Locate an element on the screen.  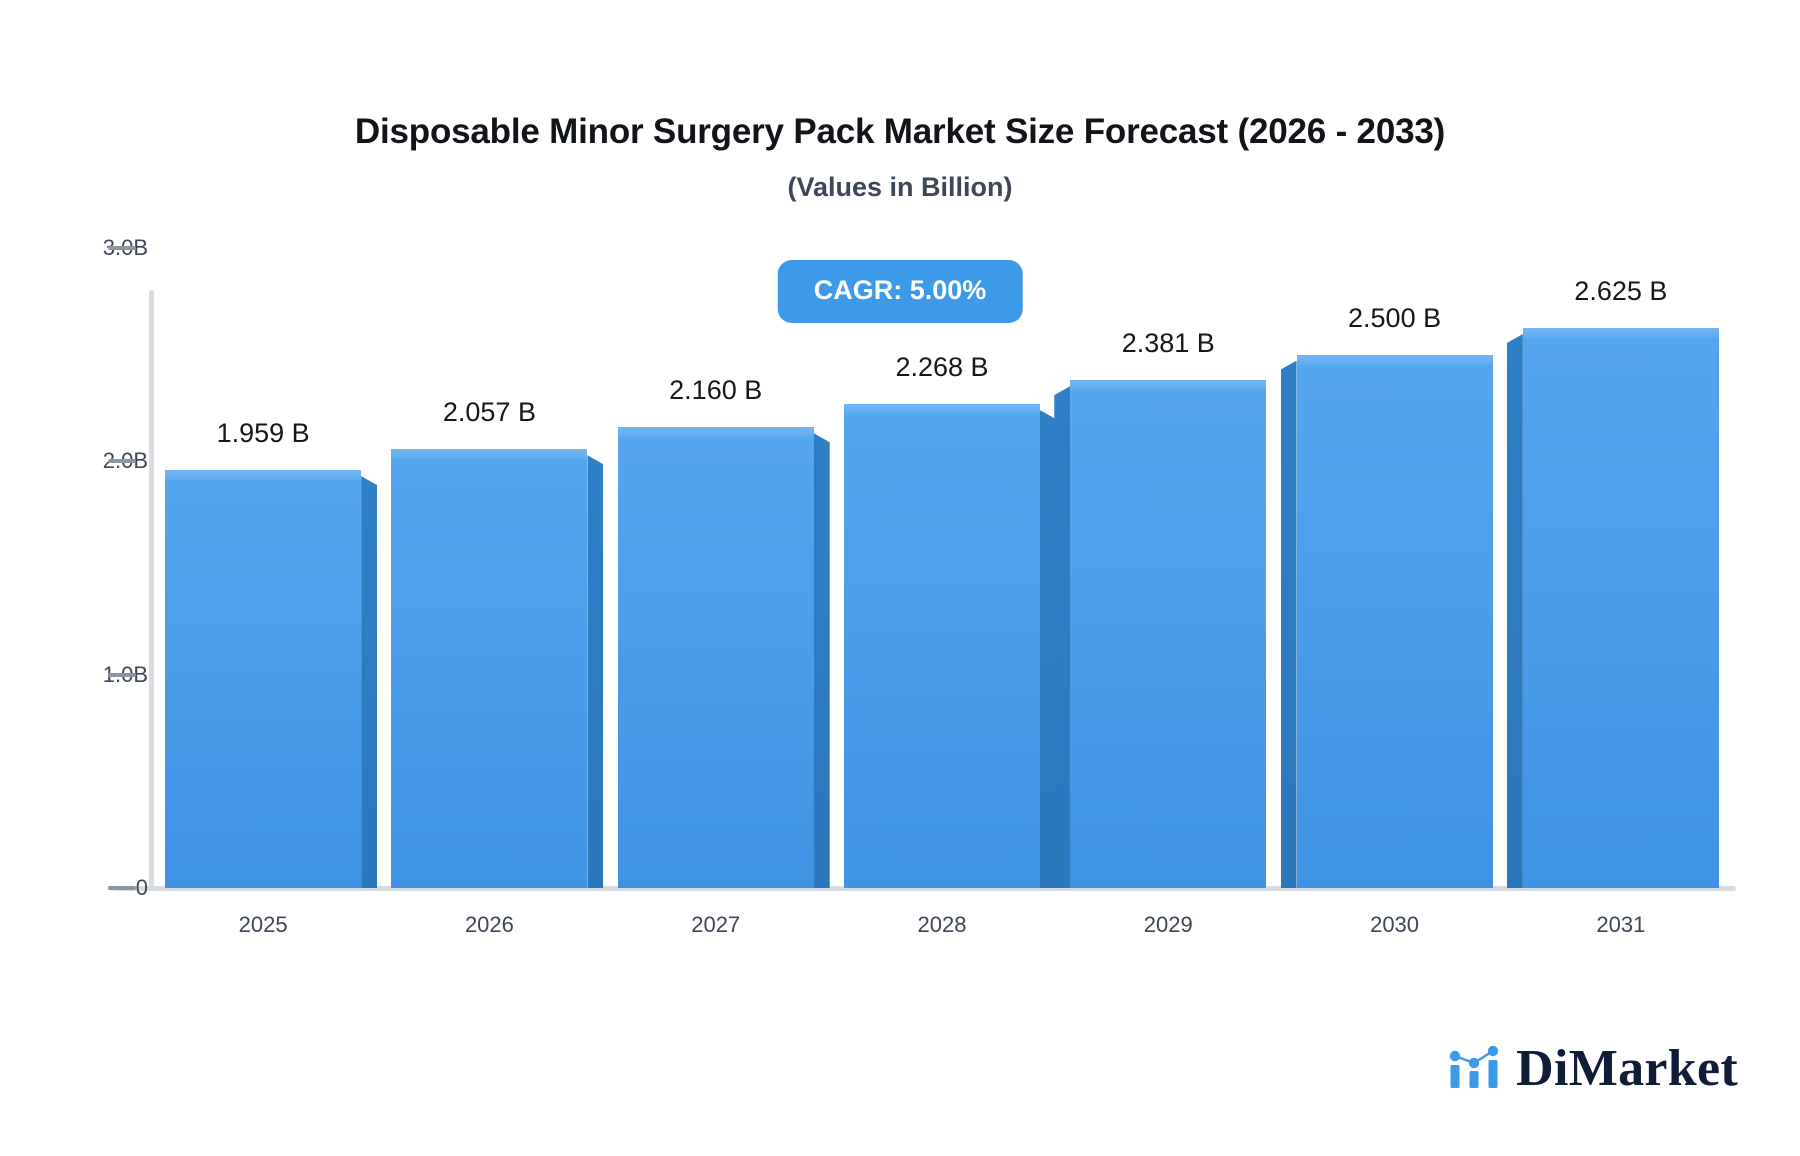
logo-text: DiMarket is located at coordinates (1627, 1068).